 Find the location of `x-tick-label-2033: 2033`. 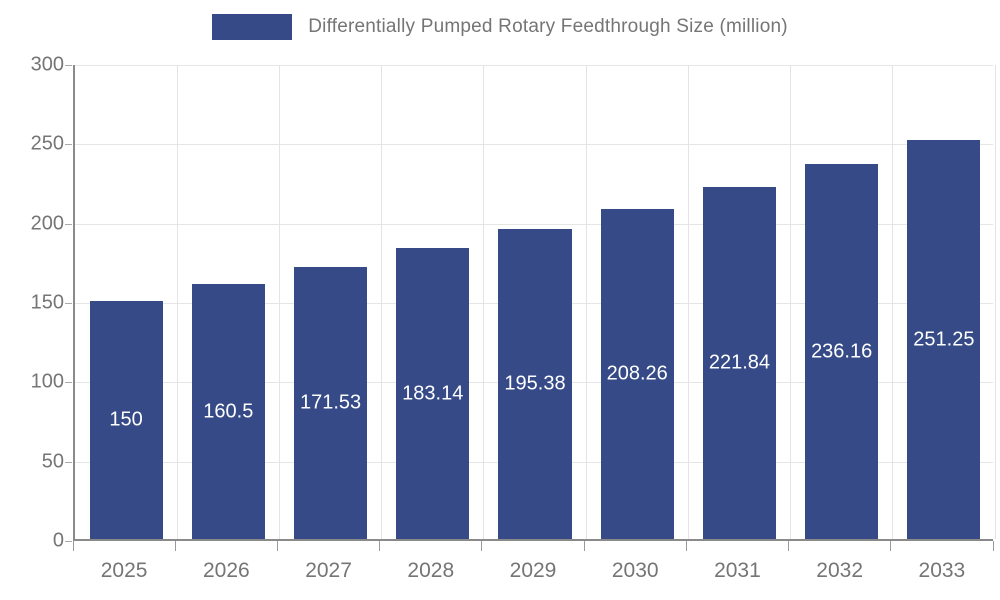

x-tick-label-2033: 2033 is located at coordinates (942, 570).